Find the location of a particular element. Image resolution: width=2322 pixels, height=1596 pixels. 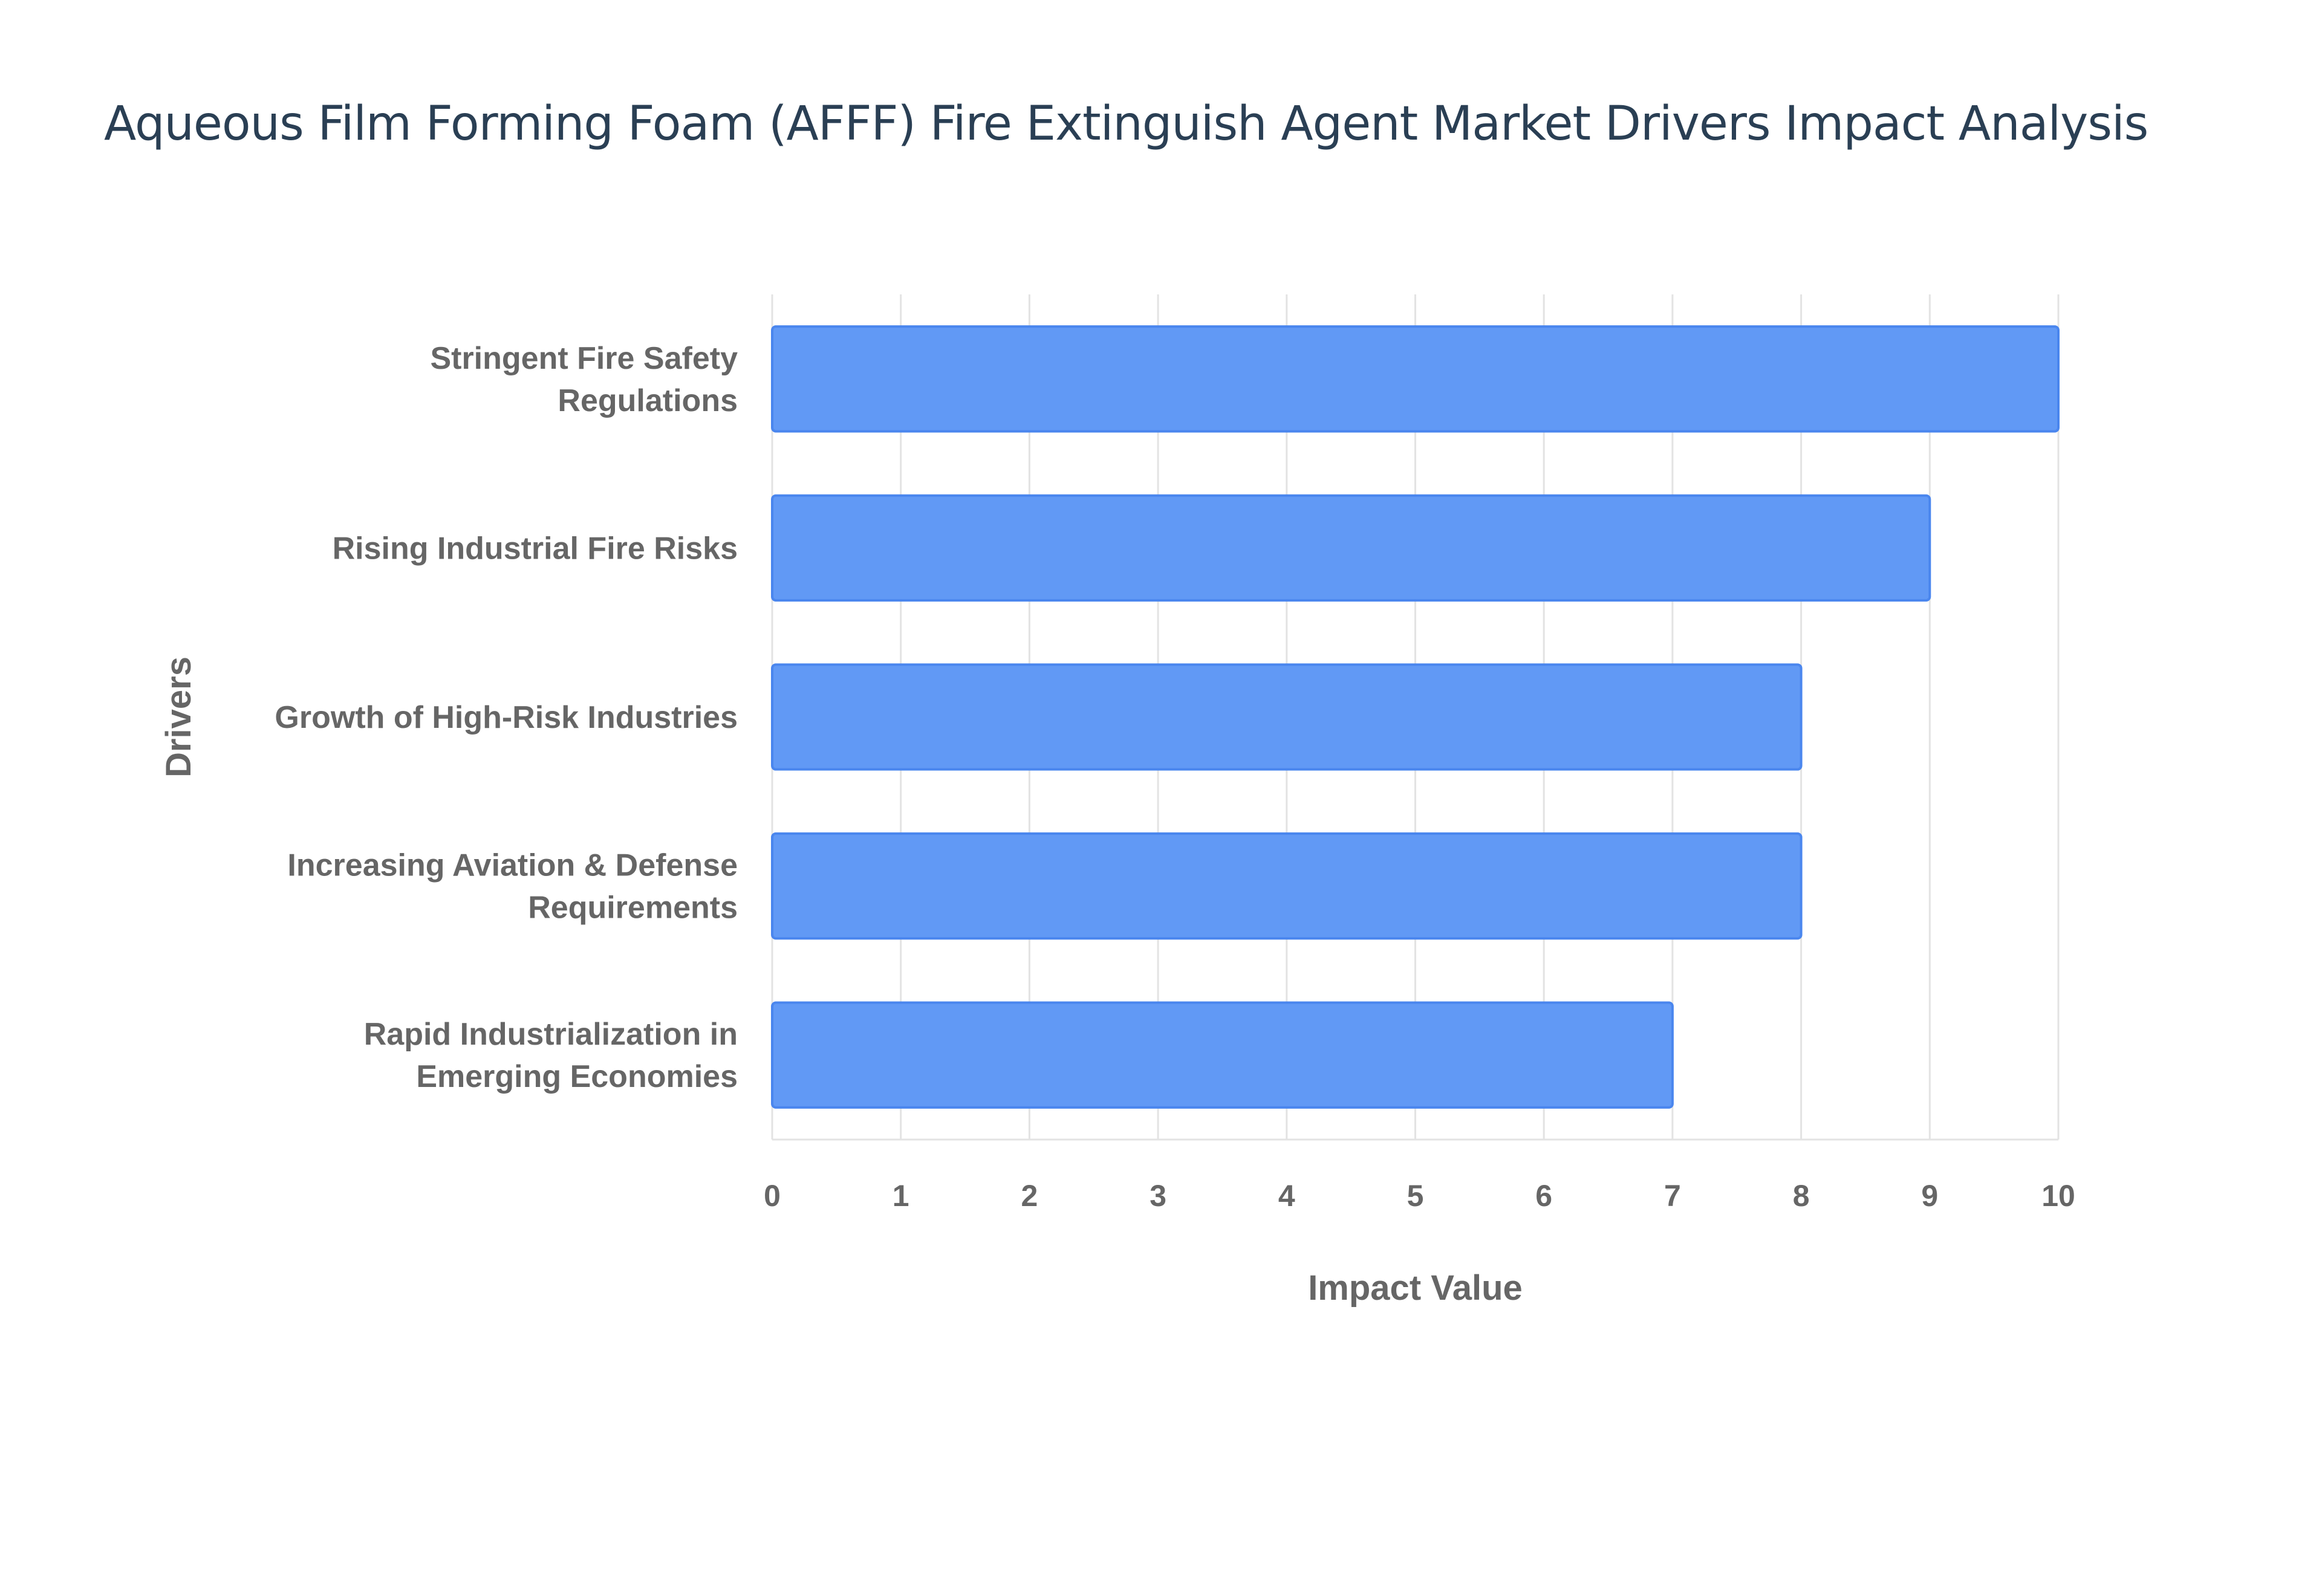

x-tick-label: 9 is located at coordinates (1929, 1196).